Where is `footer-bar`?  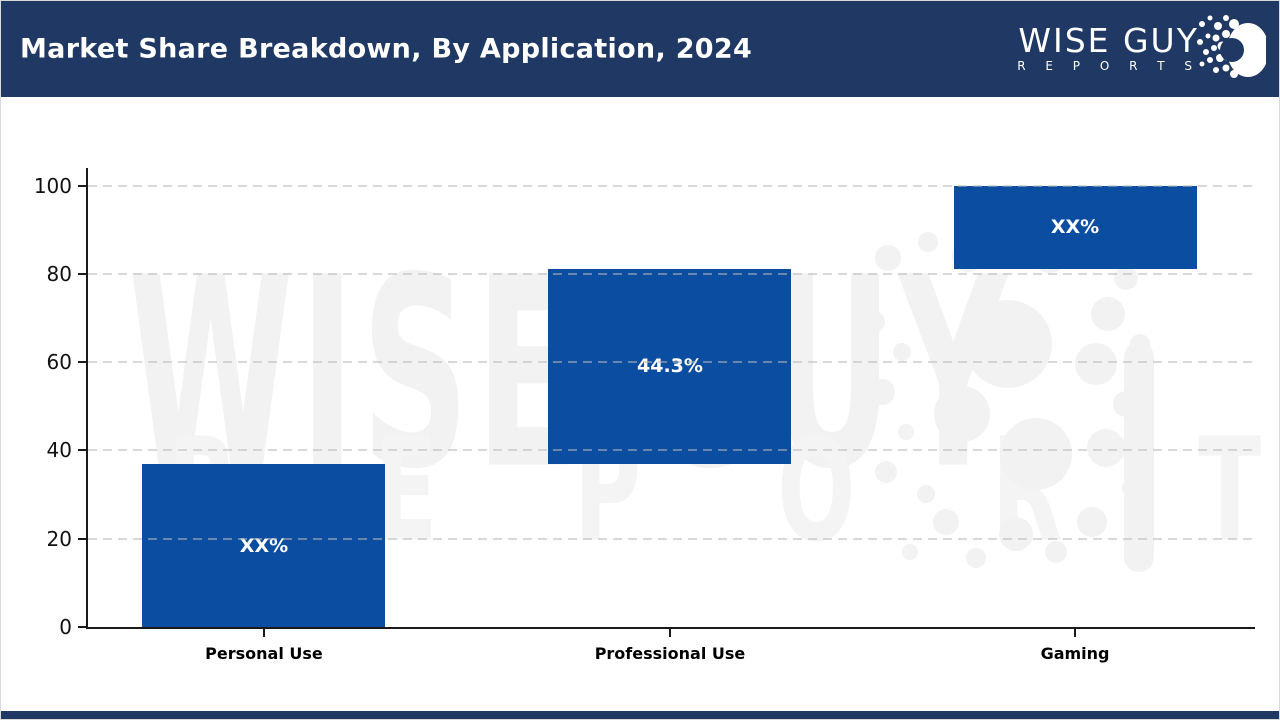
footer-bar is located at coordinates (640, 715).